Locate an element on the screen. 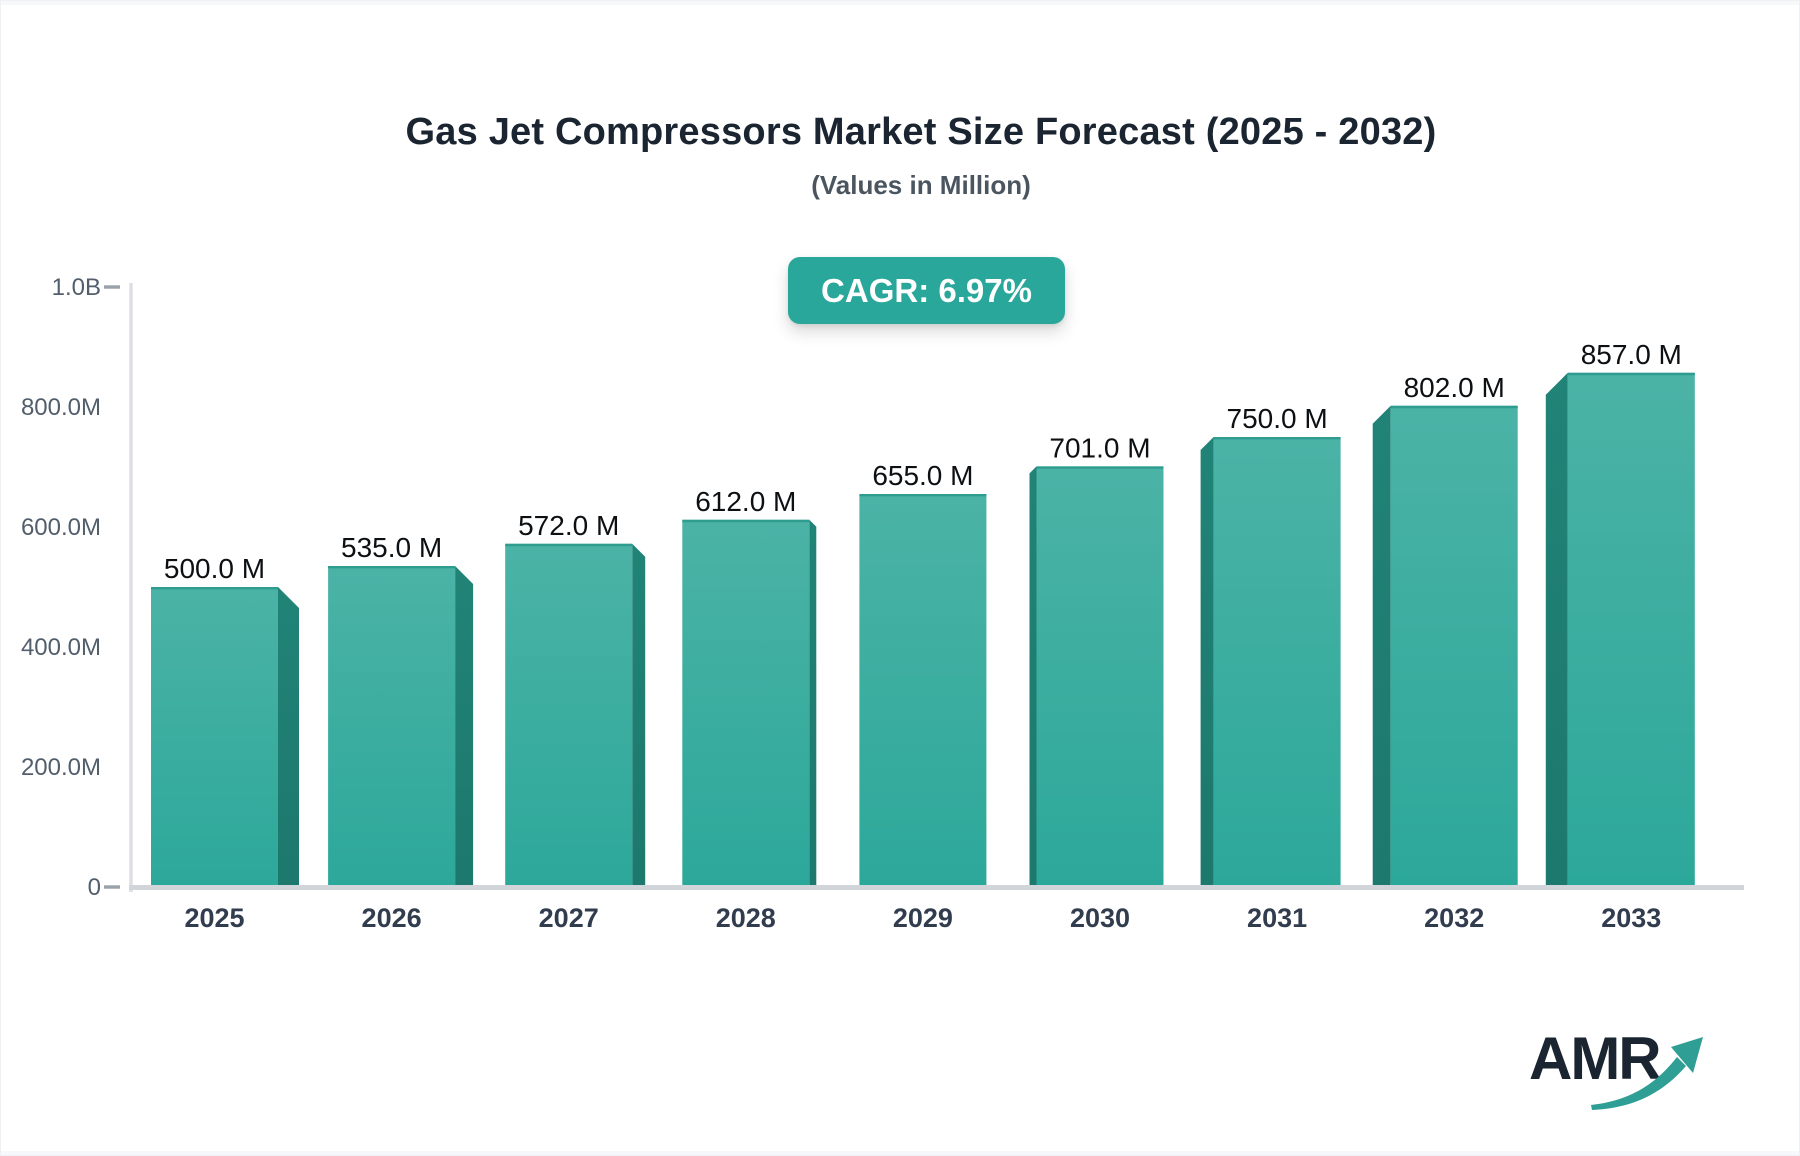 This screenshot has width=1800, height=1156. chart-subtitle: (Values in Million) is located at coordinates (921, 185).